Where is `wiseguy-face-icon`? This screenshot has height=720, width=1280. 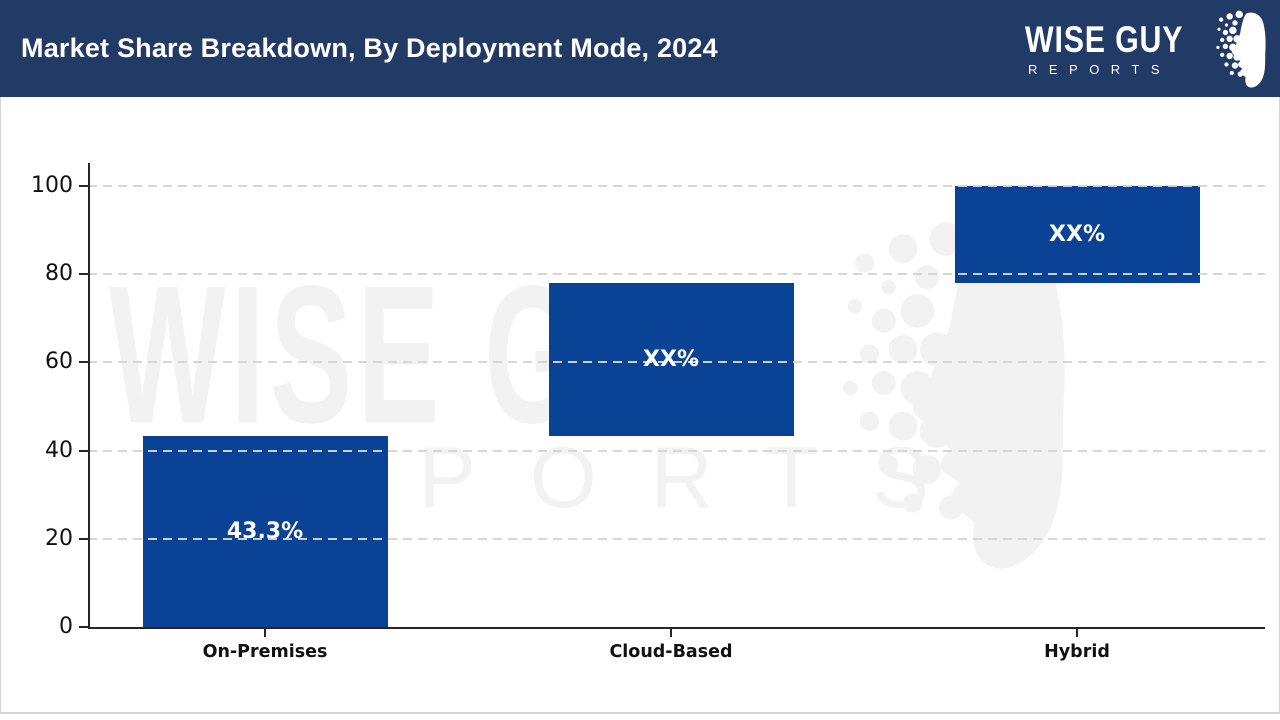 wiseguy-face-icon is located at coordinates (1243, 49).